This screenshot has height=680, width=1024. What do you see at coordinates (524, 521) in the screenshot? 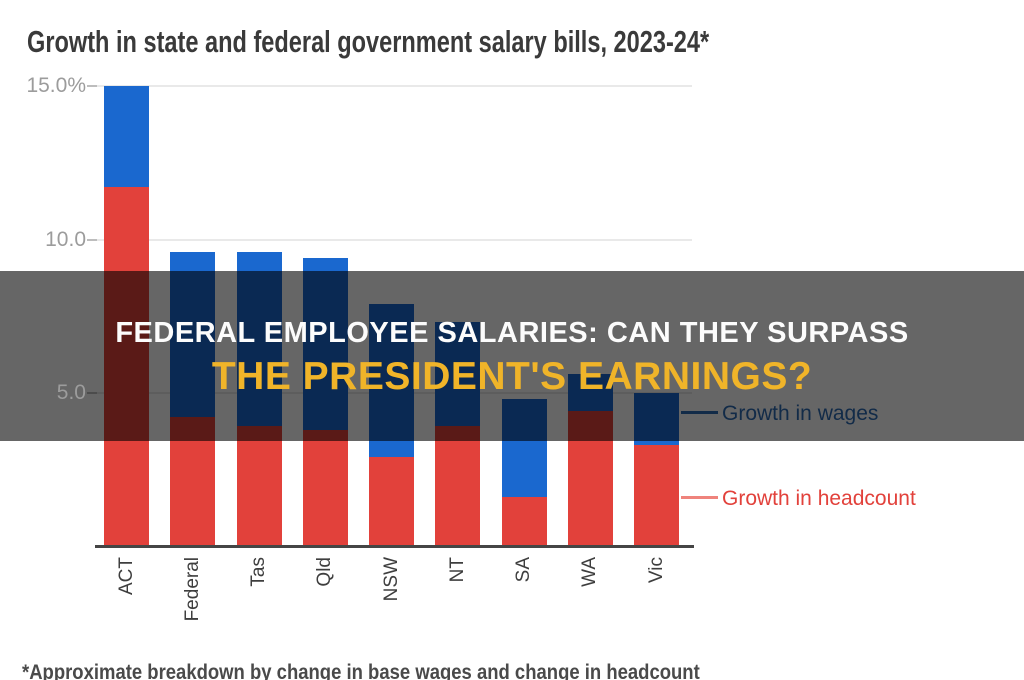
I see `bar-SA-headcount-segment` at bounding box center [524, 521].